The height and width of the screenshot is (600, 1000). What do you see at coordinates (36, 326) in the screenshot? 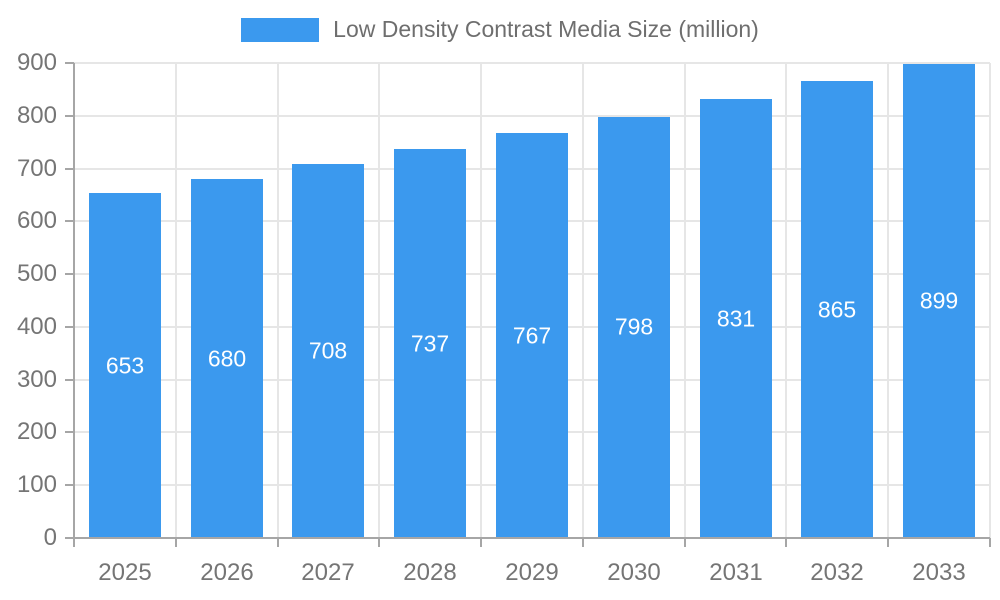
I see `y-tick-label: 400` at bounding box center [36, 326].